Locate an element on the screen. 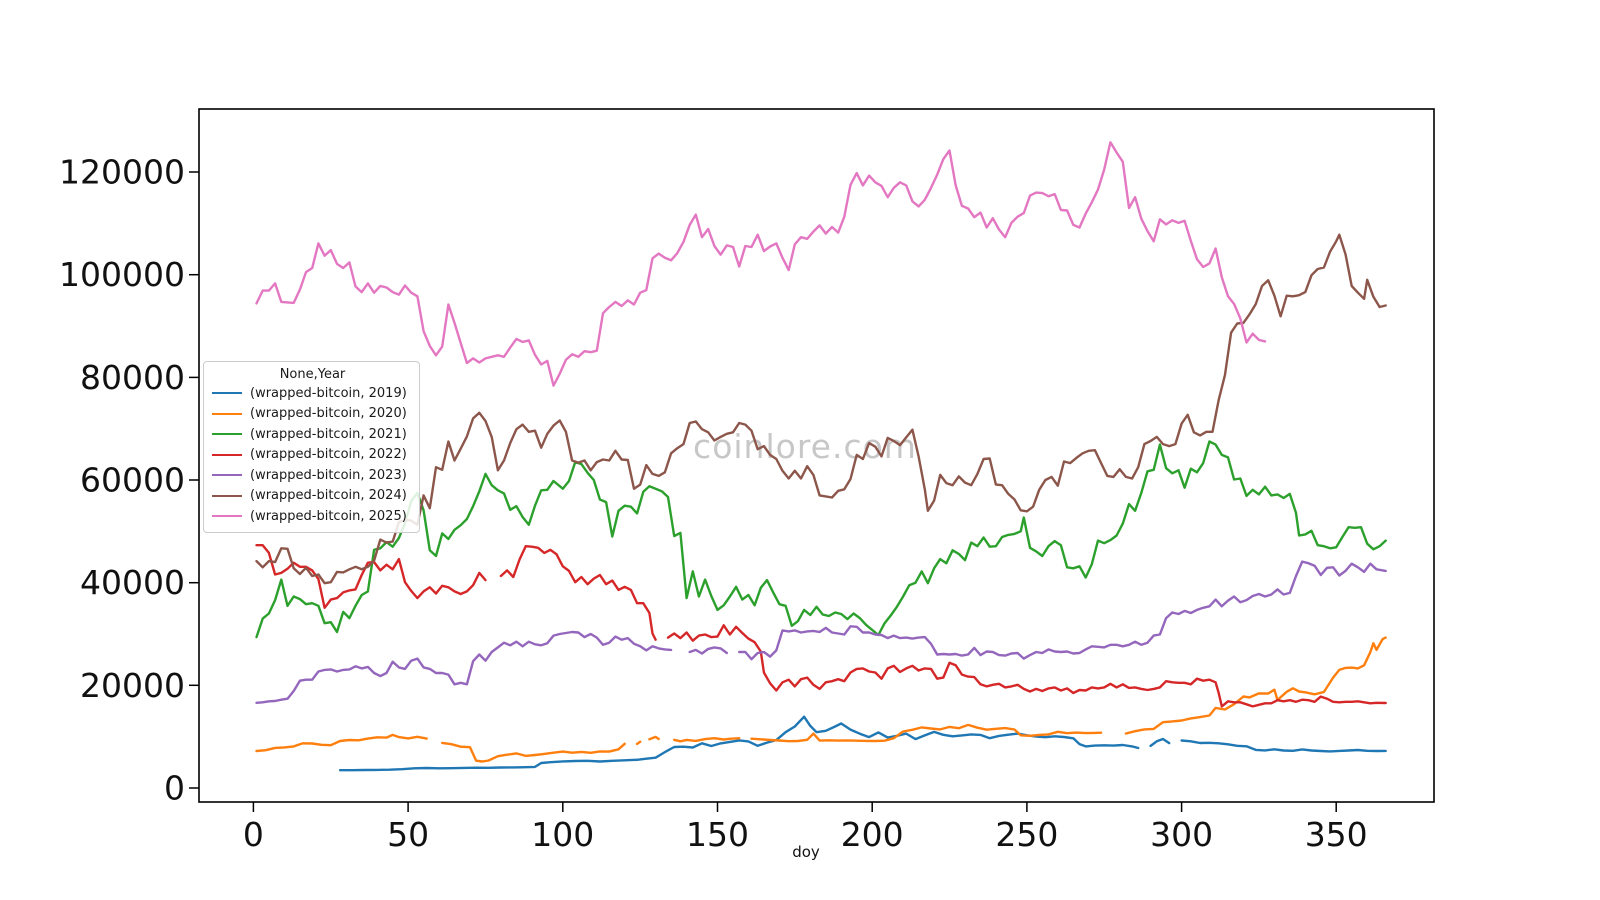  legend-item-2025: (wrapped-bitcoin, 2025) is located at coordinates (312, 516).